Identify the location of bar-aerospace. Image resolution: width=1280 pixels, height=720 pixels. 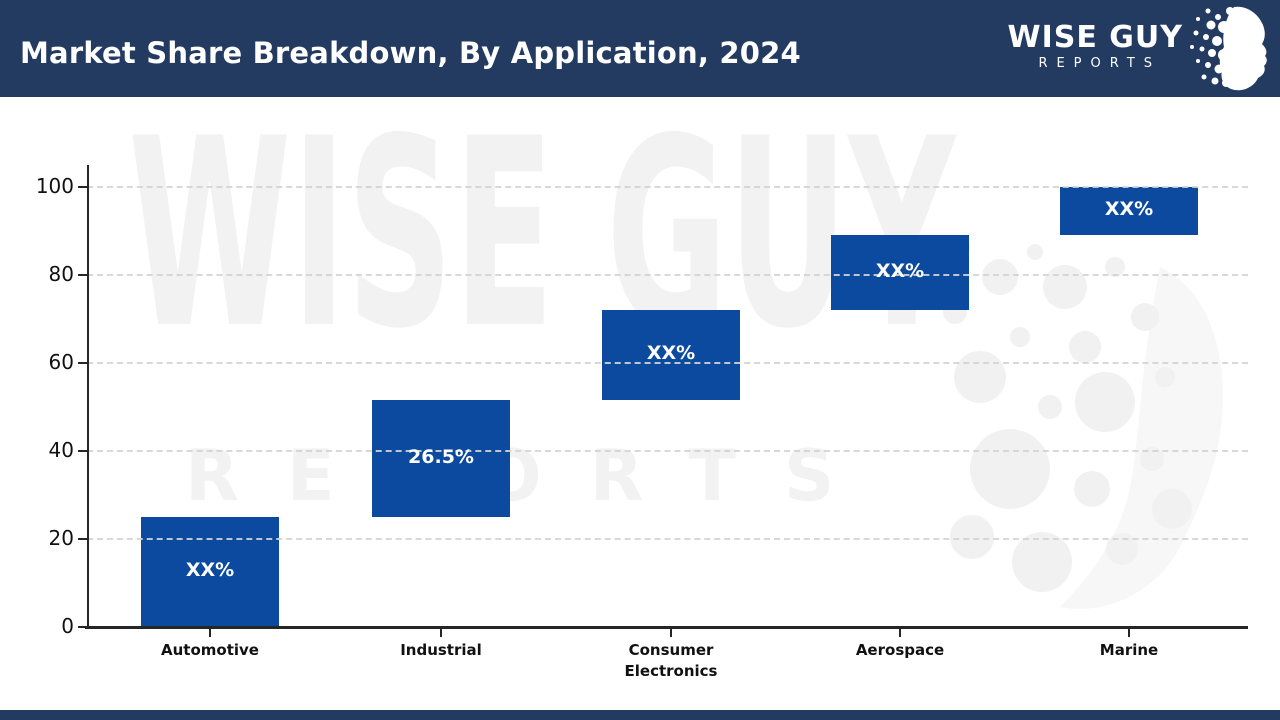
(900, 273).